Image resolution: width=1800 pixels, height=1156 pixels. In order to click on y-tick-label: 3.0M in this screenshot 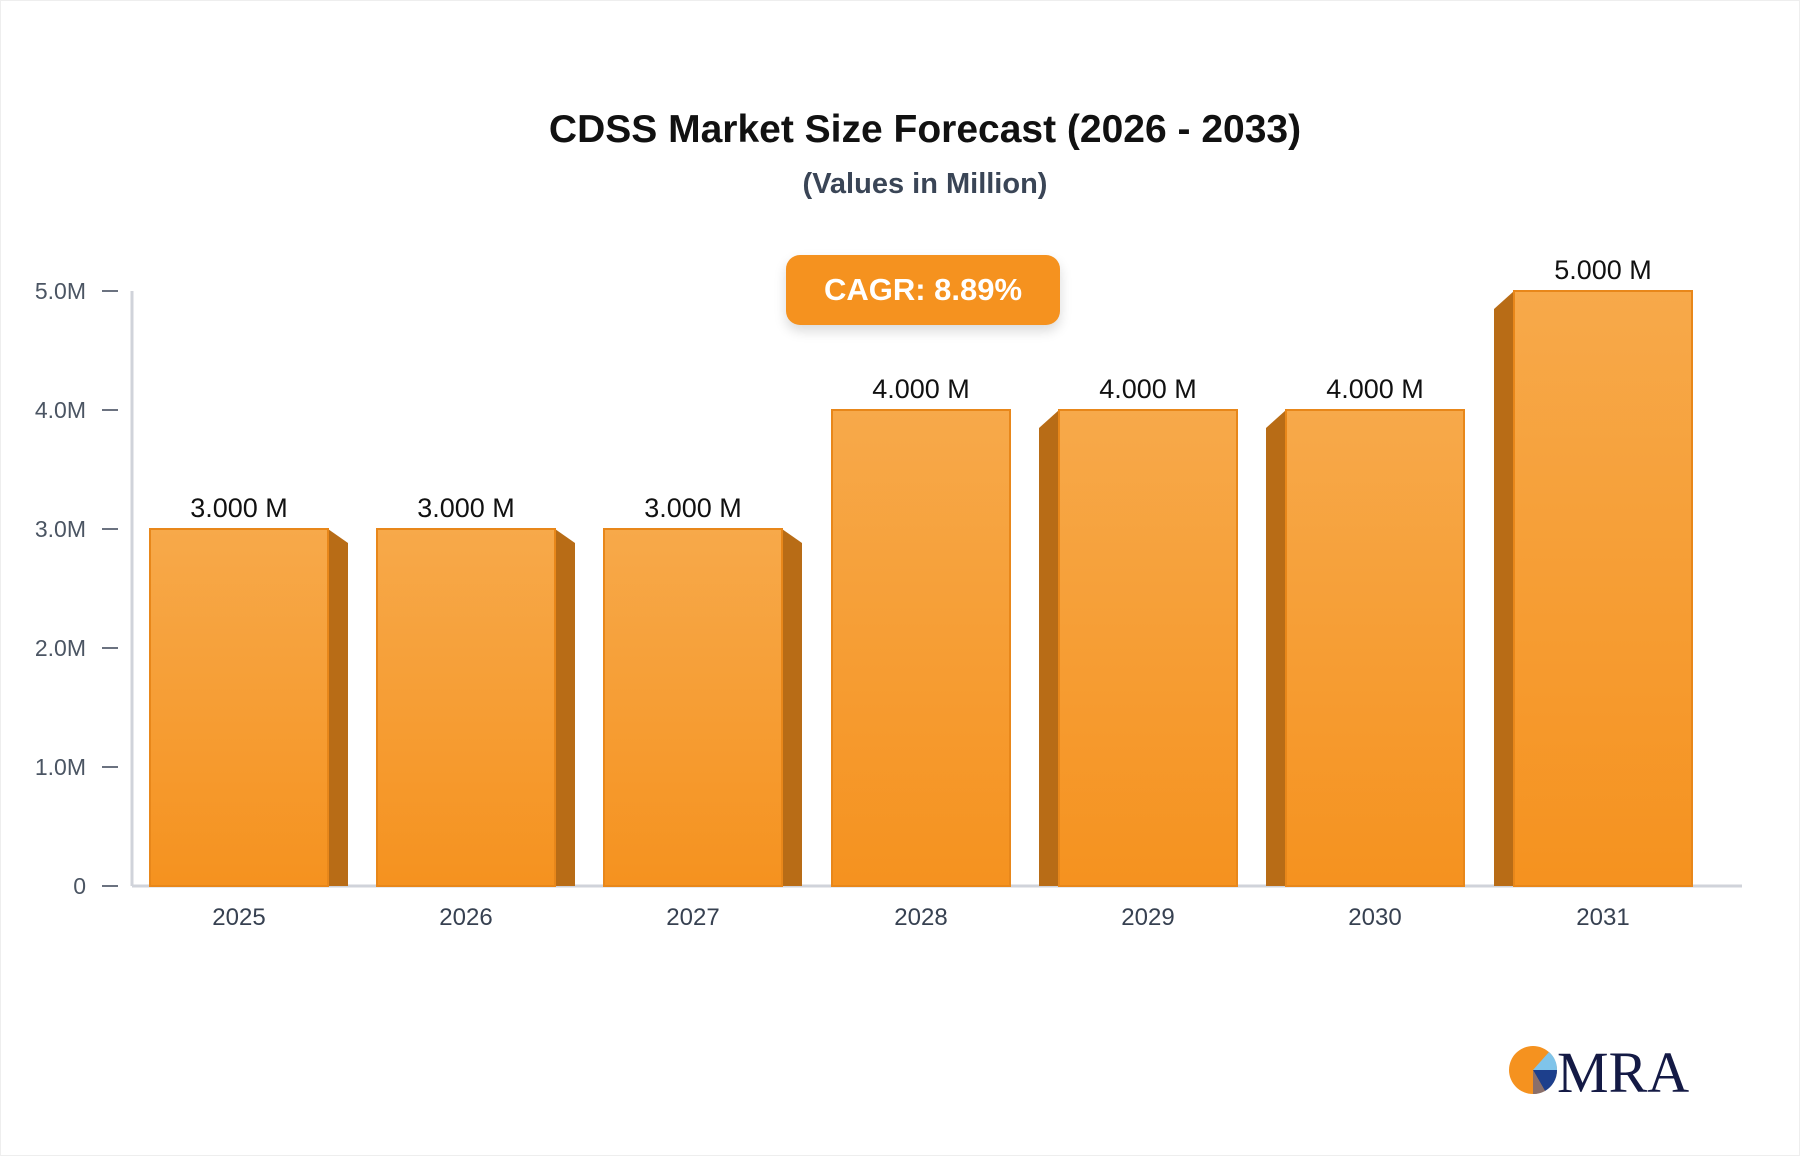, I will do `click(60, 529)`.